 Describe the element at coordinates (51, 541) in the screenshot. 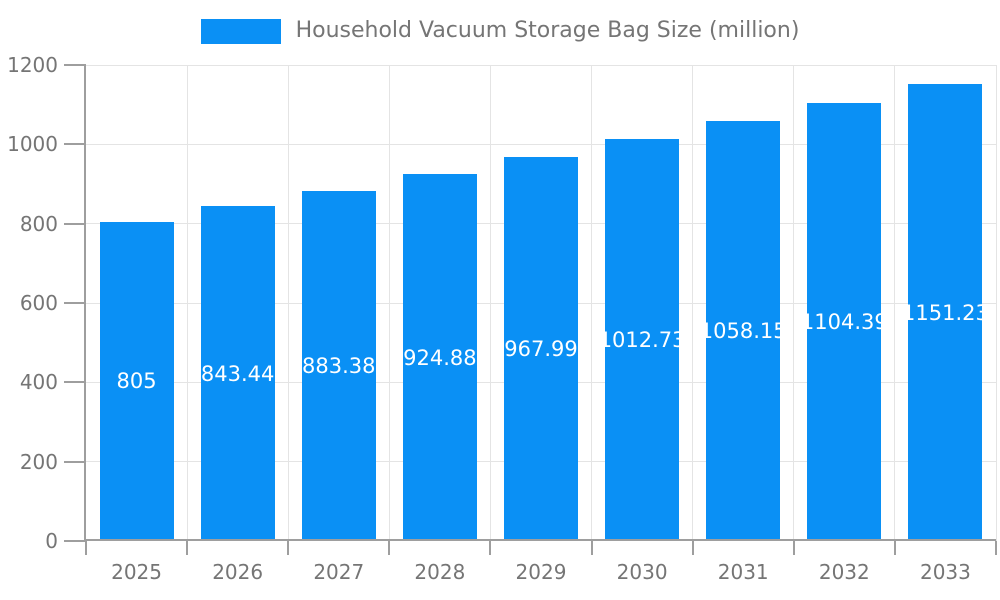

I see `y-axis-label: 0` at that location.